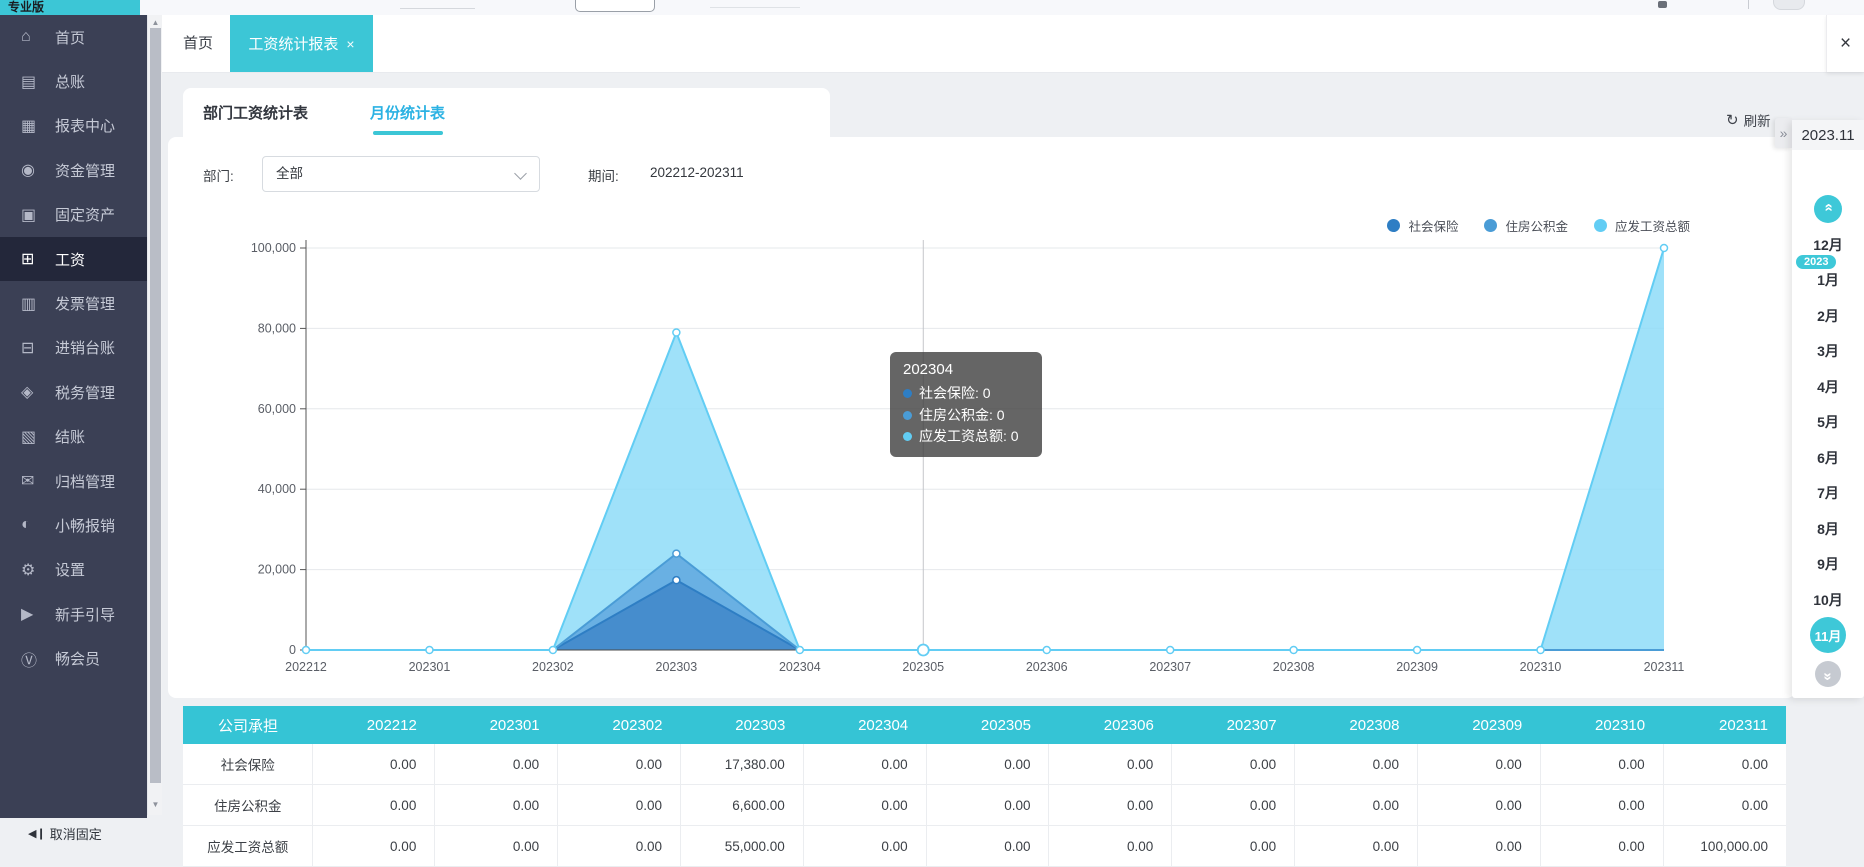 This screenshot has width=1864, height=867. What do you see at coordinates (70, 83) in the screenshot?
I see `sidebar-item-label: 总账` at bounding box center [70, 83].